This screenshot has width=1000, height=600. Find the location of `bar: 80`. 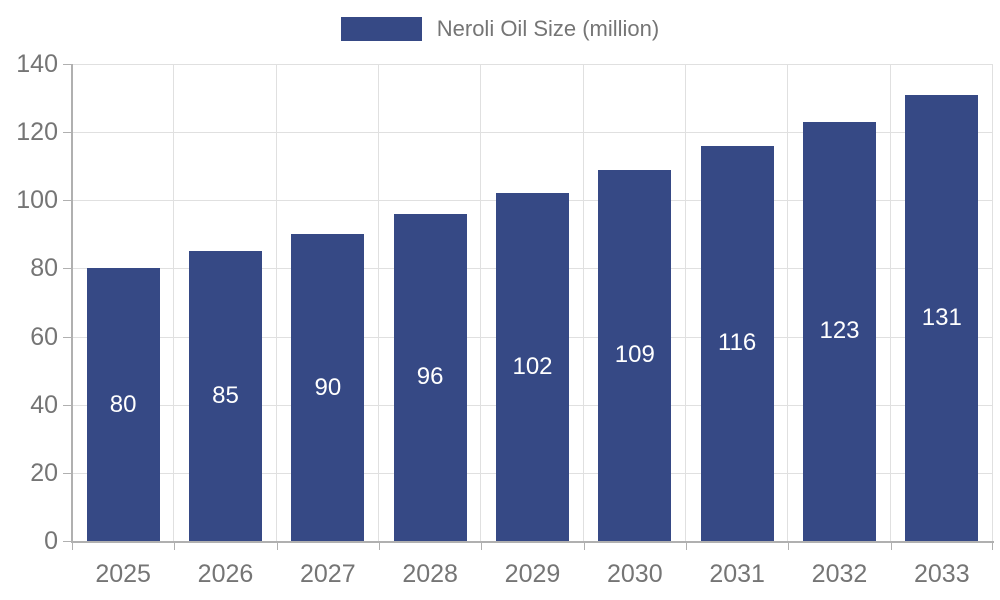

bar: 80 is located at coordinates (123, 404).